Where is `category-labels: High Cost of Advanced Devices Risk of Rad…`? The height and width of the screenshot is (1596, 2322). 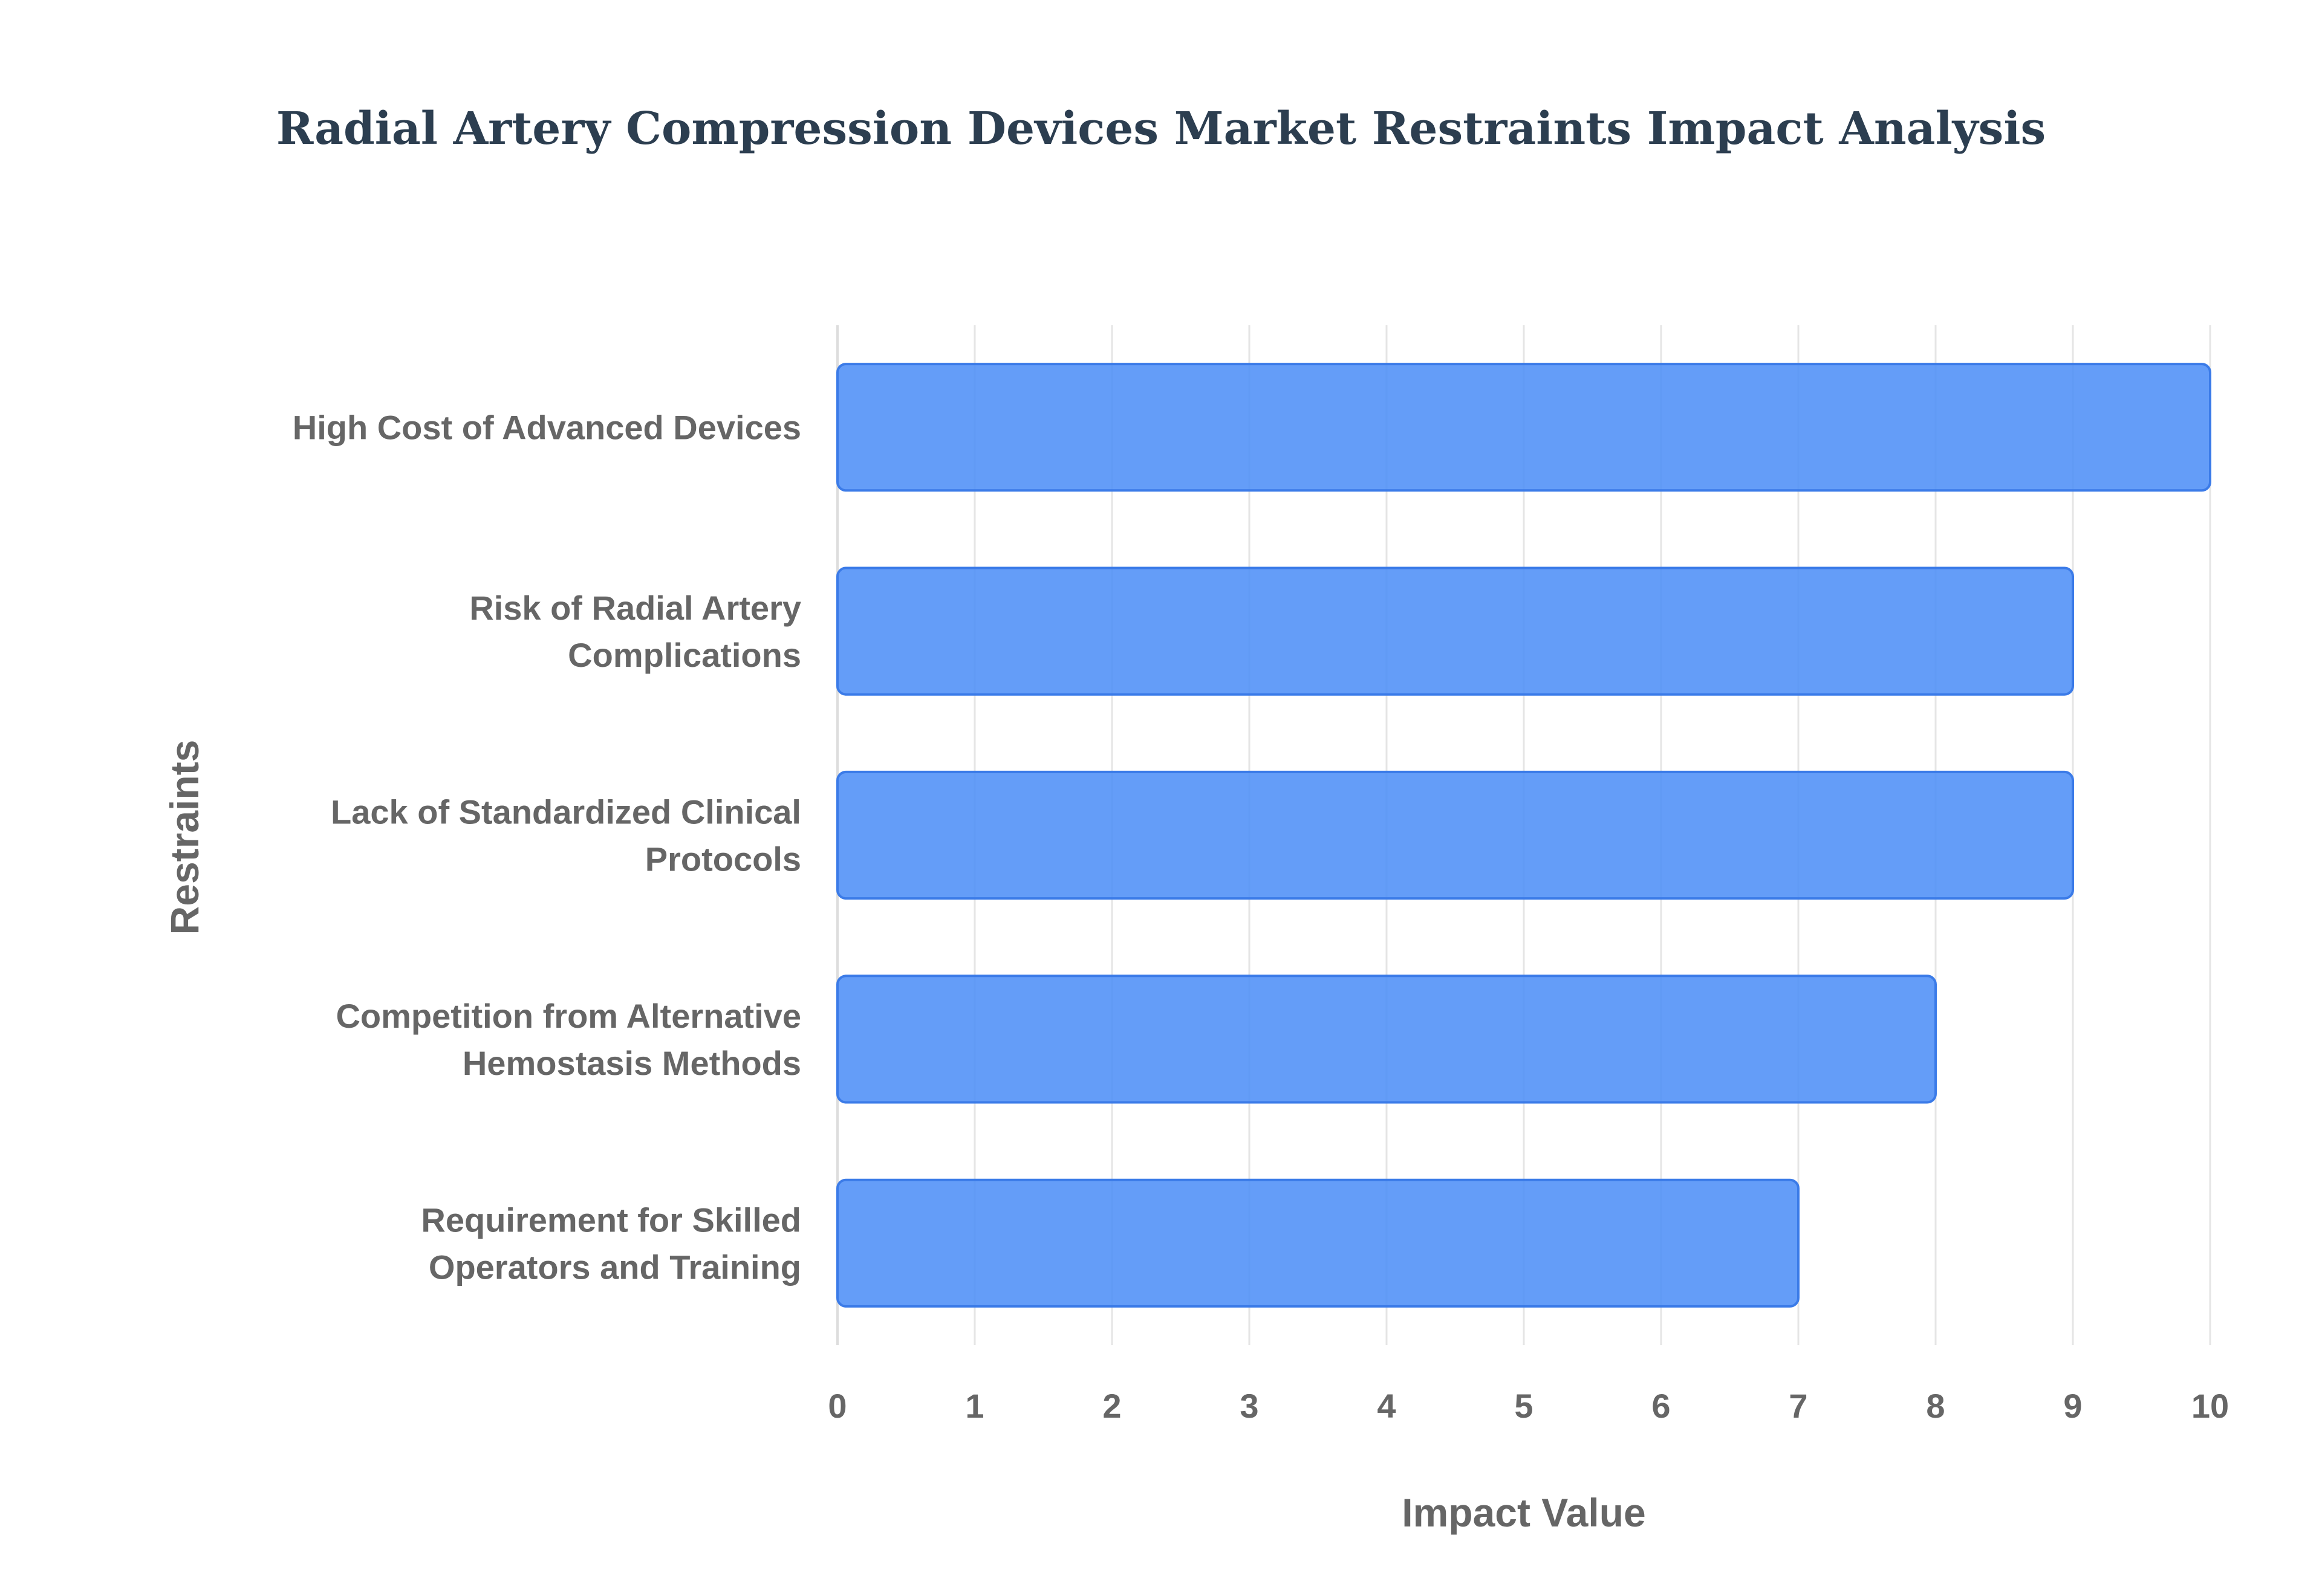
category-labels: High Cost of Advanced Devices Risk of Rad… is located at coordinates (547, 847).